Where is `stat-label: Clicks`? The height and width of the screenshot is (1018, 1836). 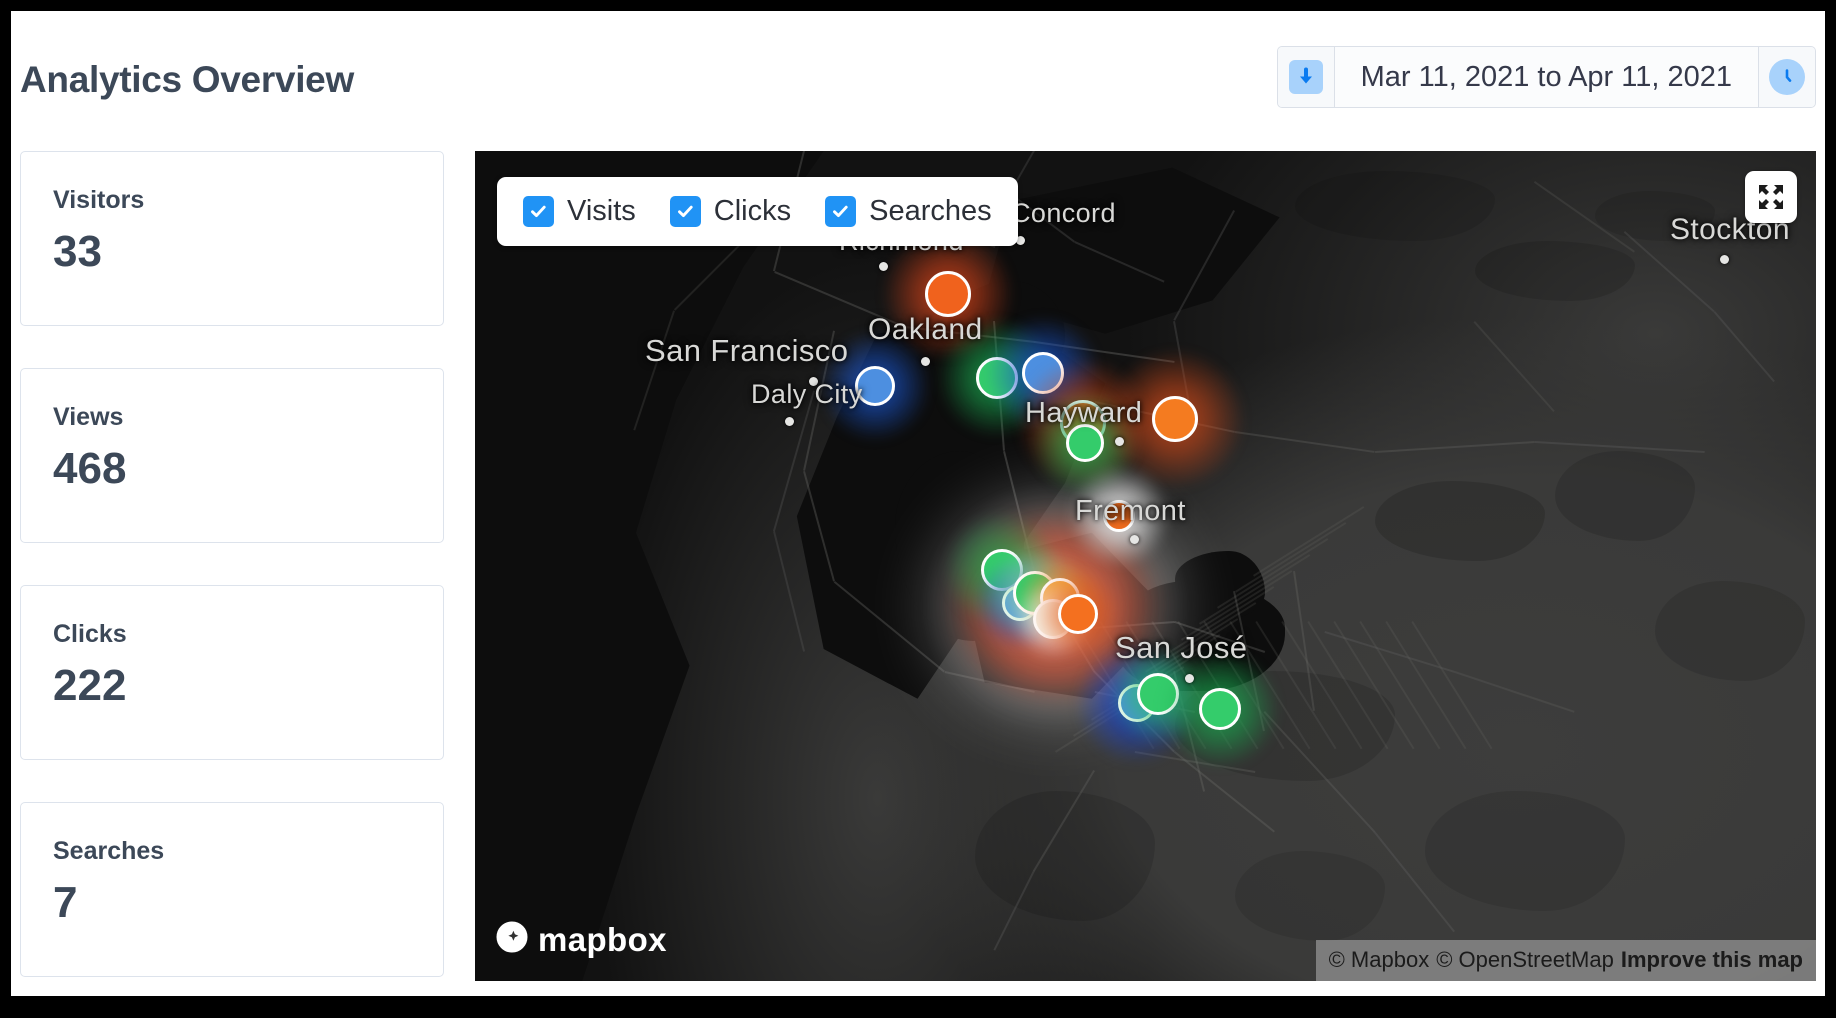
stat-label: Clicks is located at coordinates (90, 634).